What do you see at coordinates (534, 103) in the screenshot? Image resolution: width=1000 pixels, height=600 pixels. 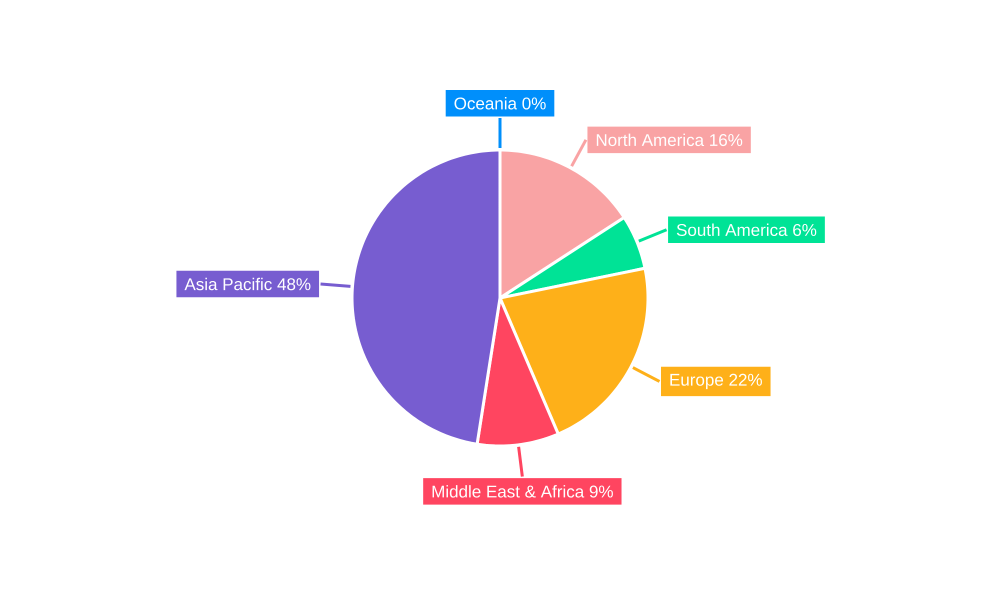 I see `text: 0%` at bounding box center [534, 103].